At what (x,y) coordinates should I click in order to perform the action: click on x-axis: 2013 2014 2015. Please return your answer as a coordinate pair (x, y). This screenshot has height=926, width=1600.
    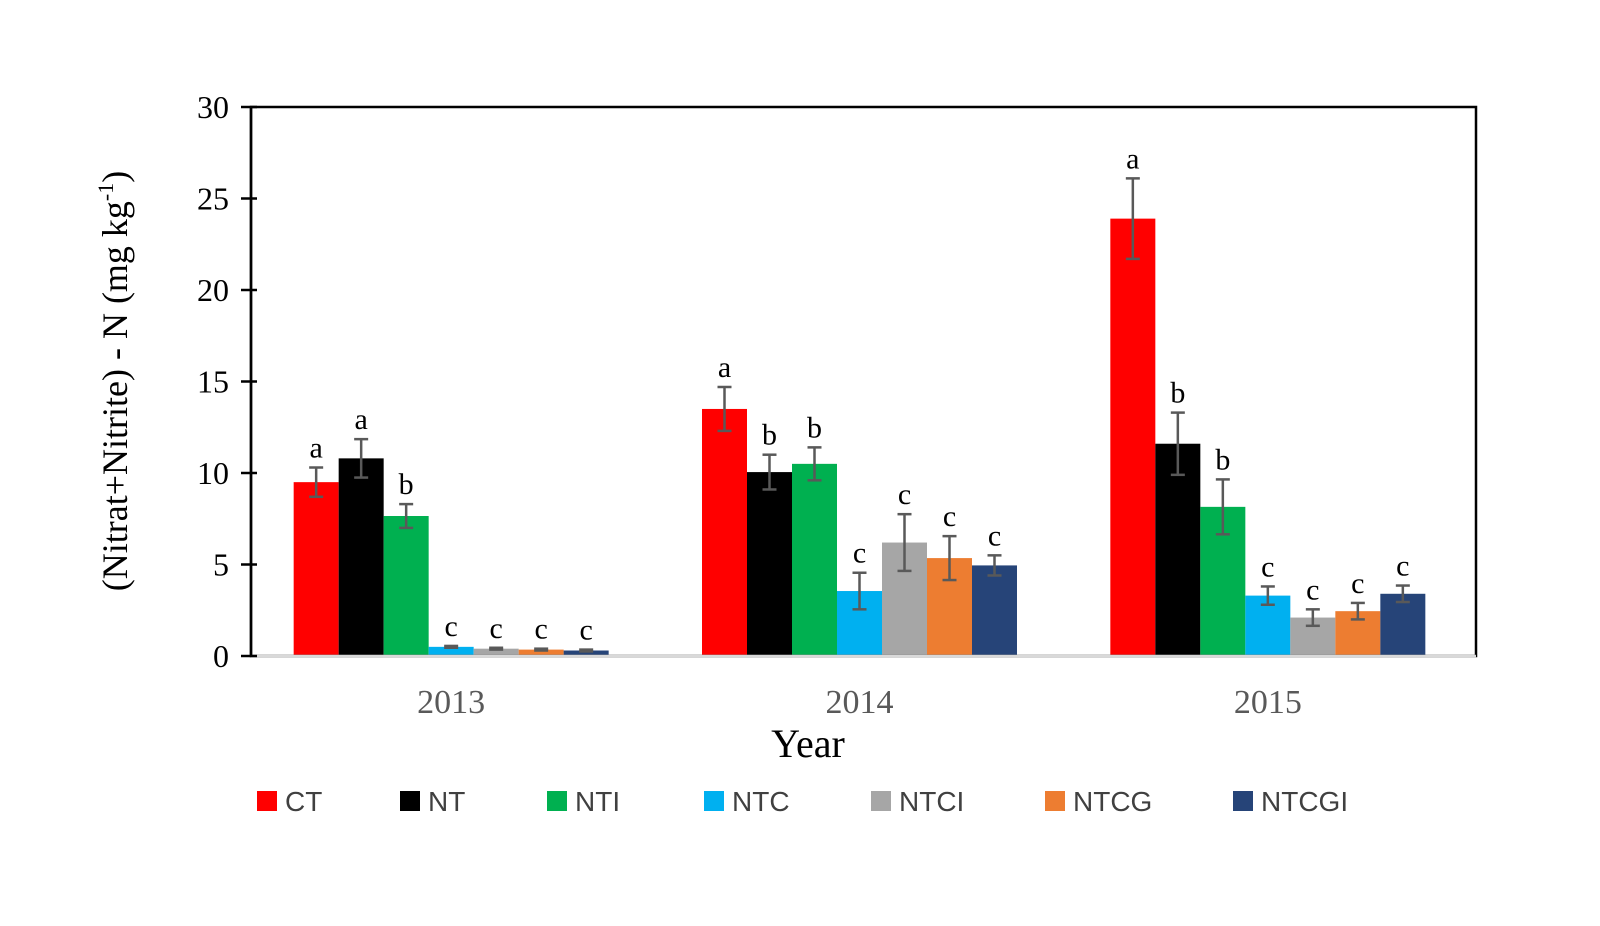
    Looking at the image, I should click on (859, 702).